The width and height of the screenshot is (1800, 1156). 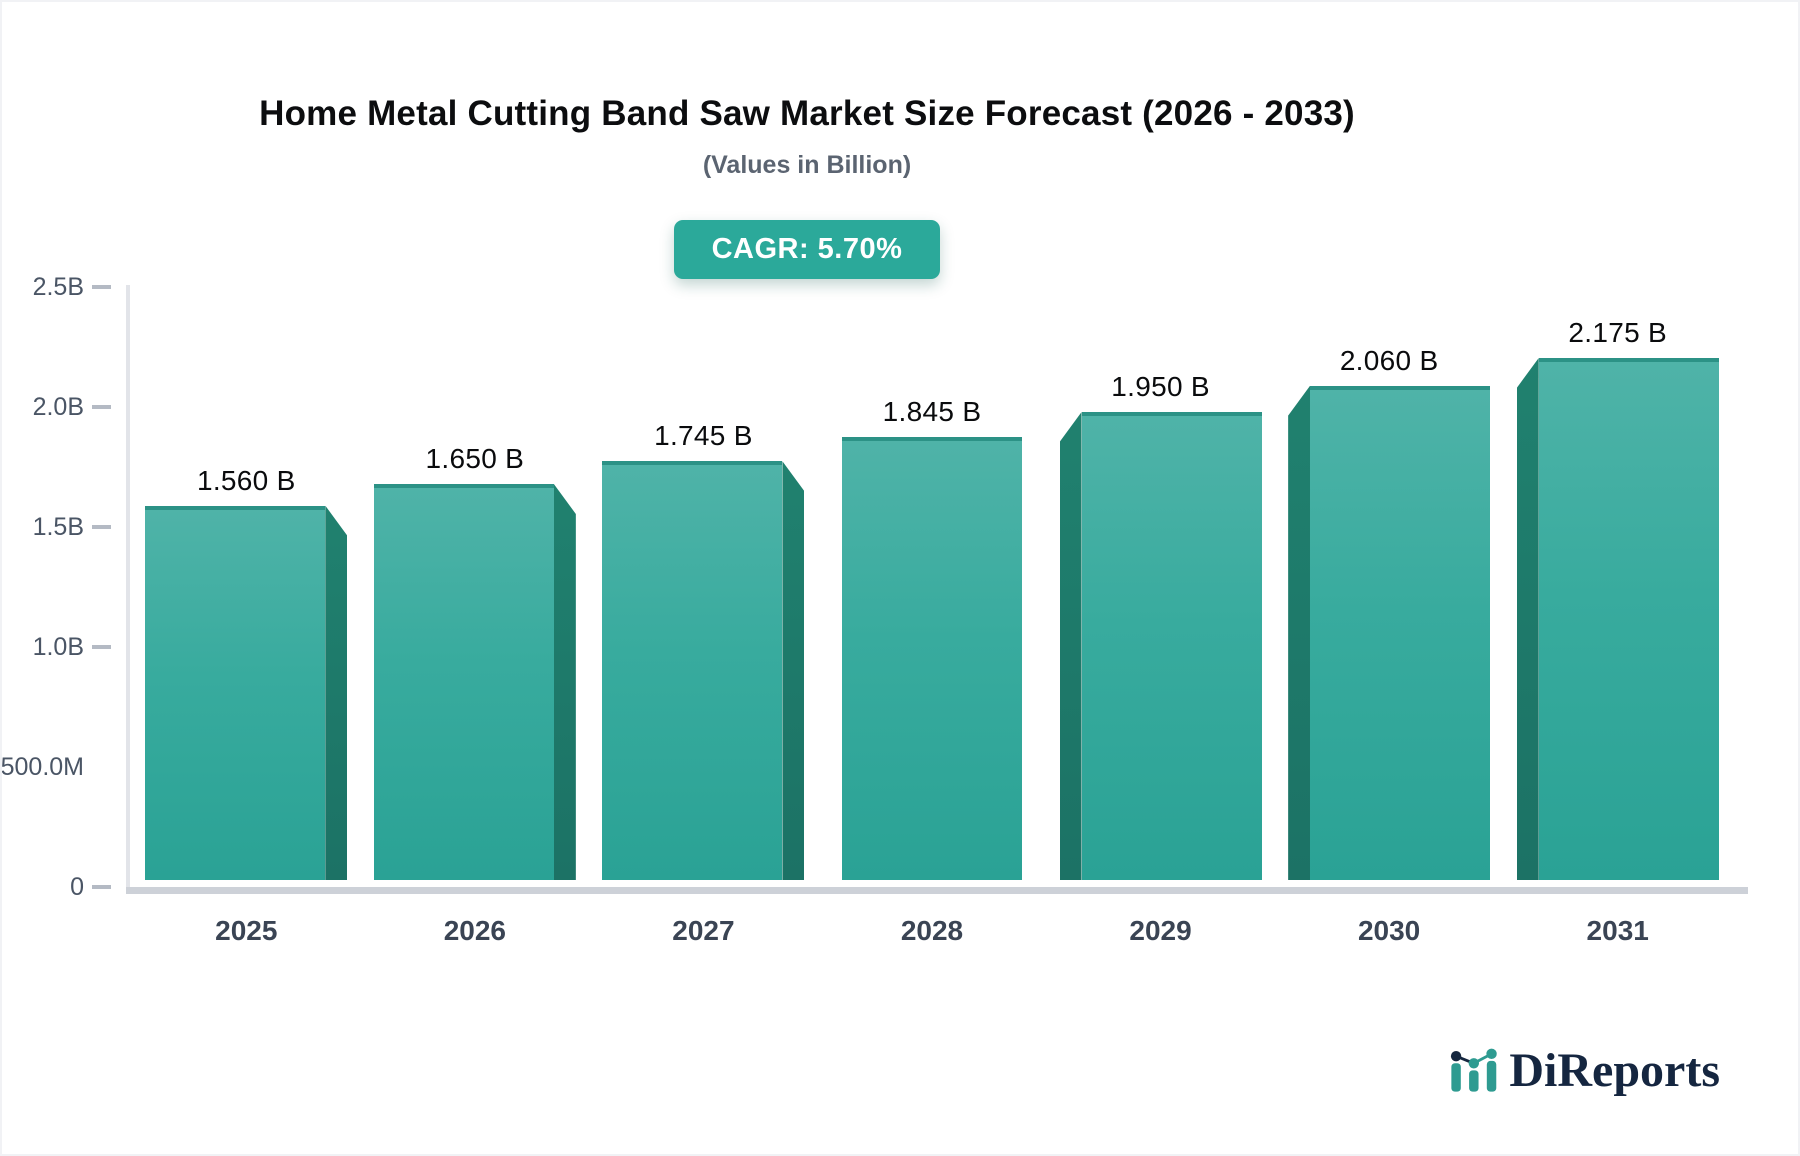 What do you see at coordinates (246, 480) in the screenshot?
I see `bar-value-label: 1.560 B` at bounding box center [246, 480].